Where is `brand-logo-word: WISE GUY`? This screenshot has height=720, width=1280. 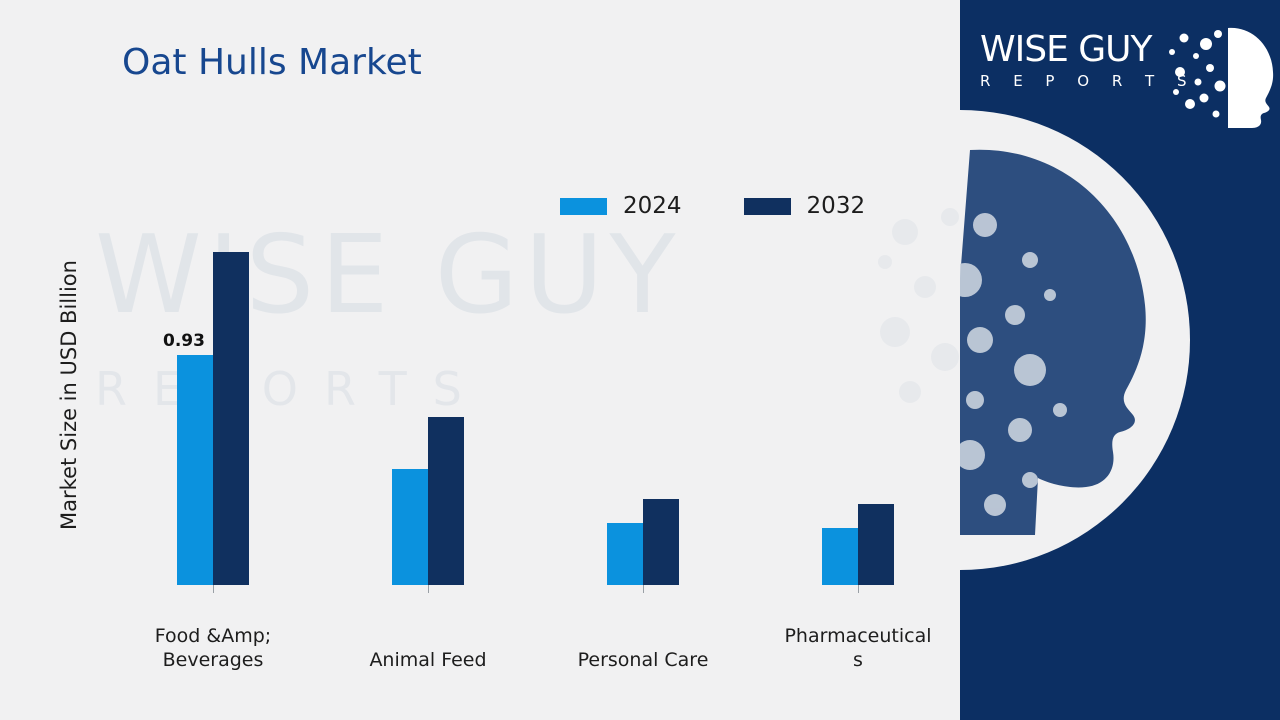 brand-logo-word: WISE GUY is located at coordinates (1066, 49).